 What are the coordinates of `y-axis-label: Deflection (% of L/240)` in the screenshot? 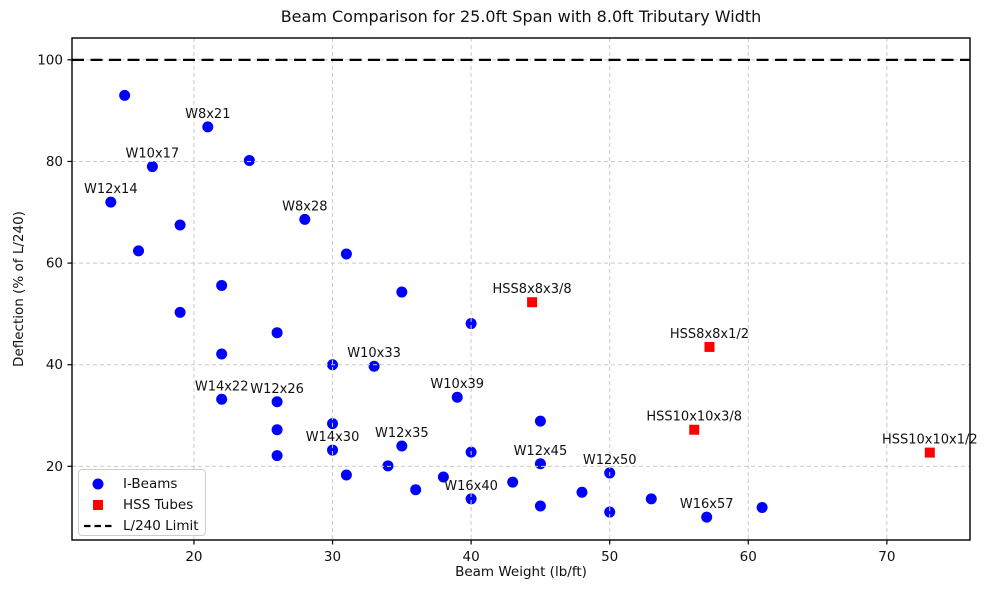 It's located at (19, 289).